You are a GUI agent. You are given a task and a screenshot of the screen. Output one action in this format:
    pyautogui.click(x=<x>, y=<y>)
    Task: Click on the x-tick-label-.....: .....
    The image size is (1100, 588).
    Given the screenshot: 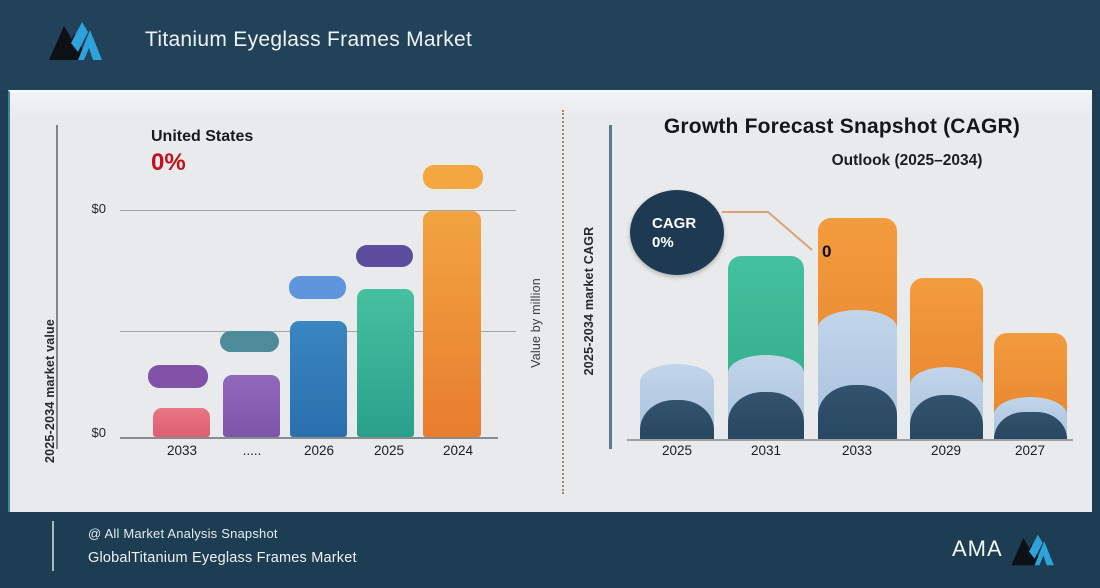 What is the action you would take?
    pyautogui.click(x=252, y=450)
    